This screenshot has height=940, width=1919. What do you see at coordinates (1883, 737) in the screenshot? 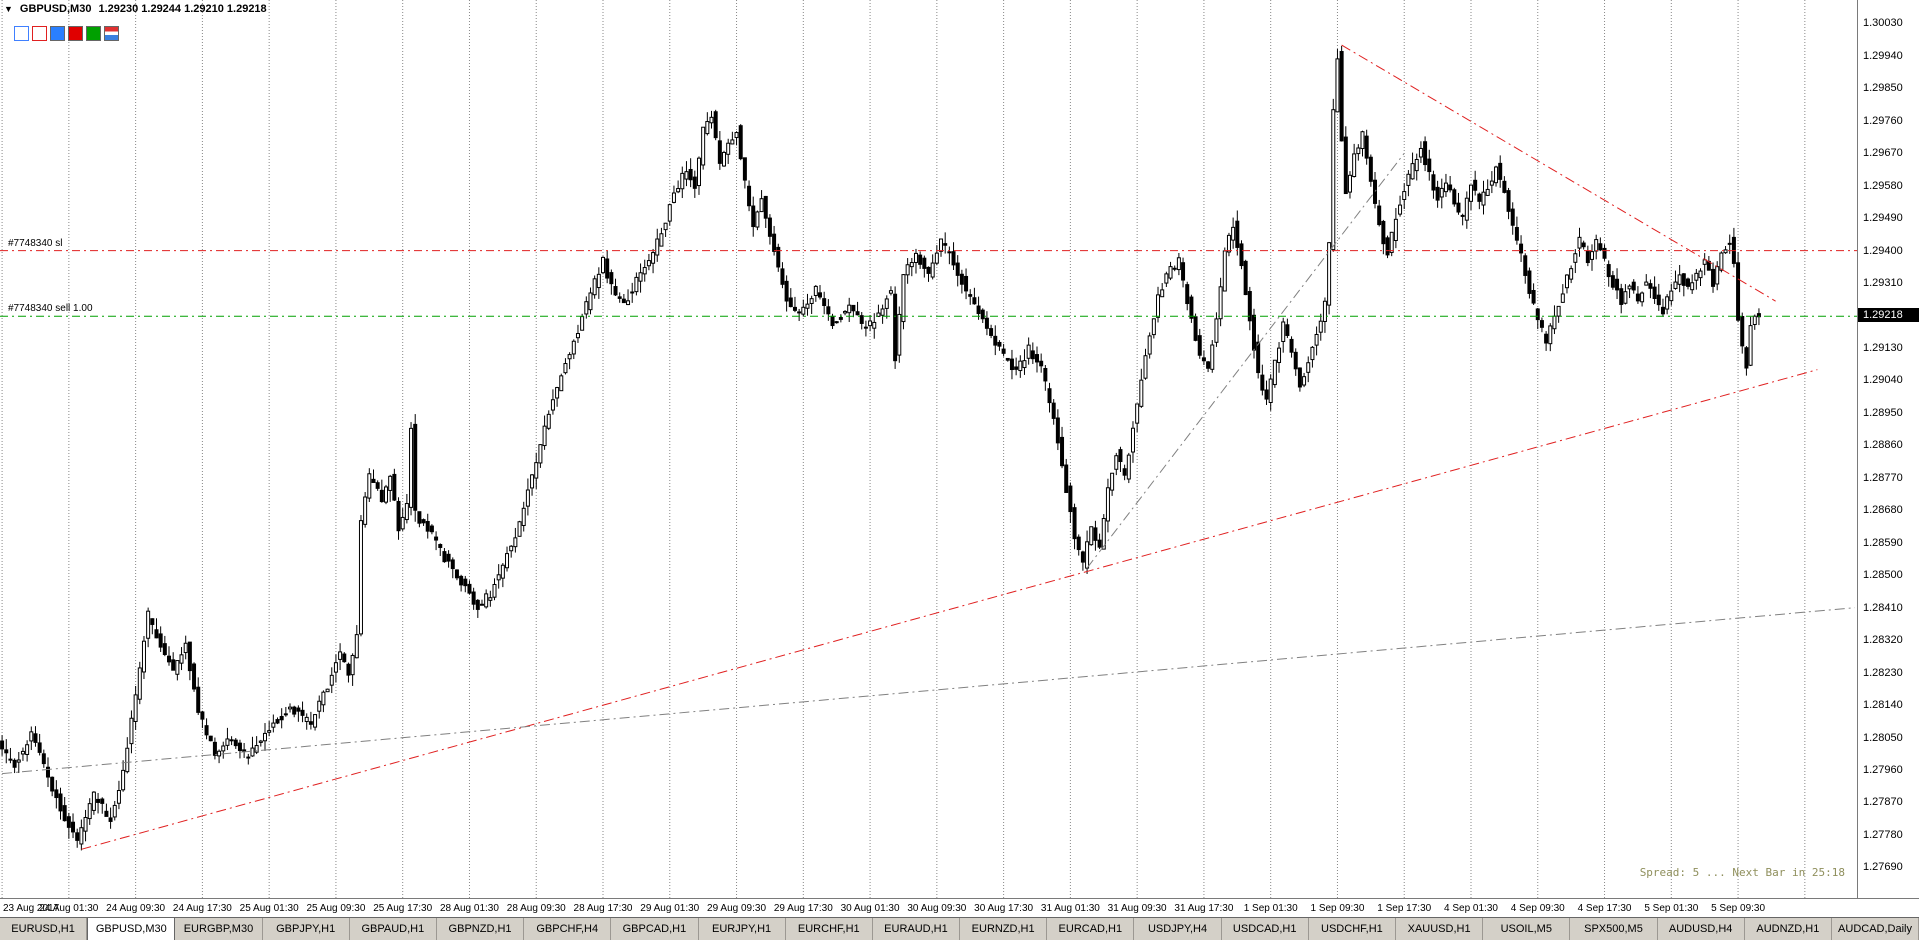
I see `price-axis-label: 1.28050` at bounding box center [1883, 737].